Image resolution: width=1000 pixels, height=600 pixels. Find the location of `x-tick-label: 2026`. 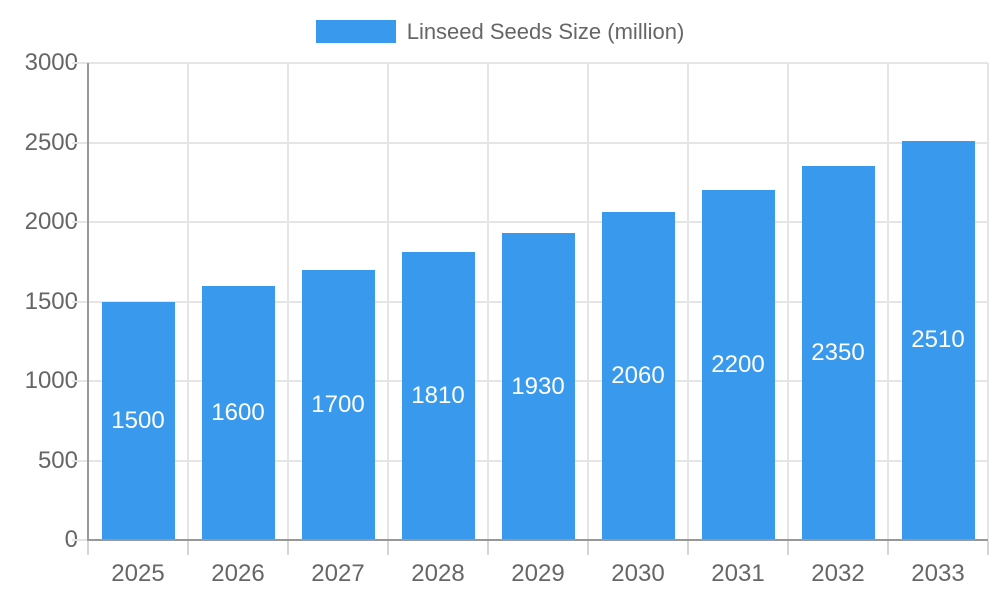

x-tick-label: 2026 is located at coordinates (238, 573).